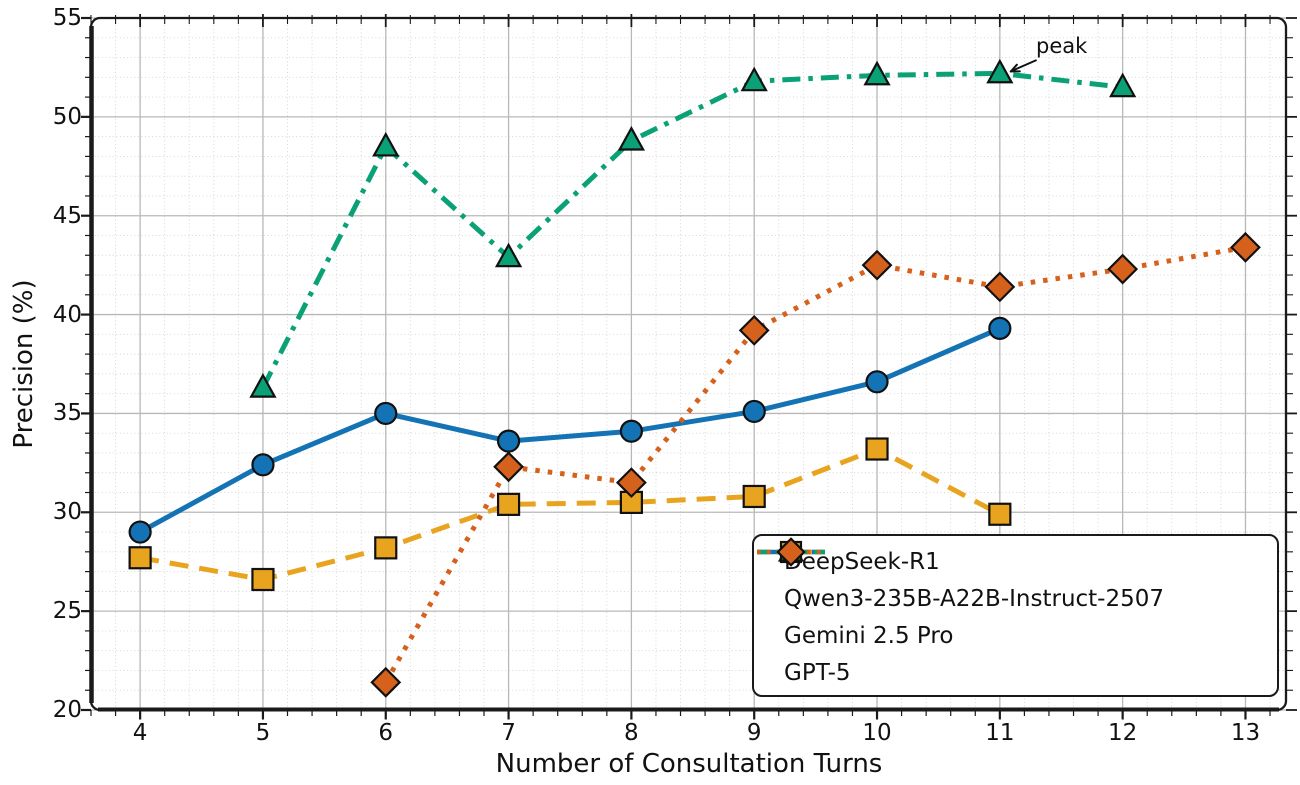 Image resolution: width=1300 pixels, height=785 pixels. What do you see at coordinates (386, 733) in the screenshot?
I see `x-tick-label-6: 6` at bounding box center [386, 733].